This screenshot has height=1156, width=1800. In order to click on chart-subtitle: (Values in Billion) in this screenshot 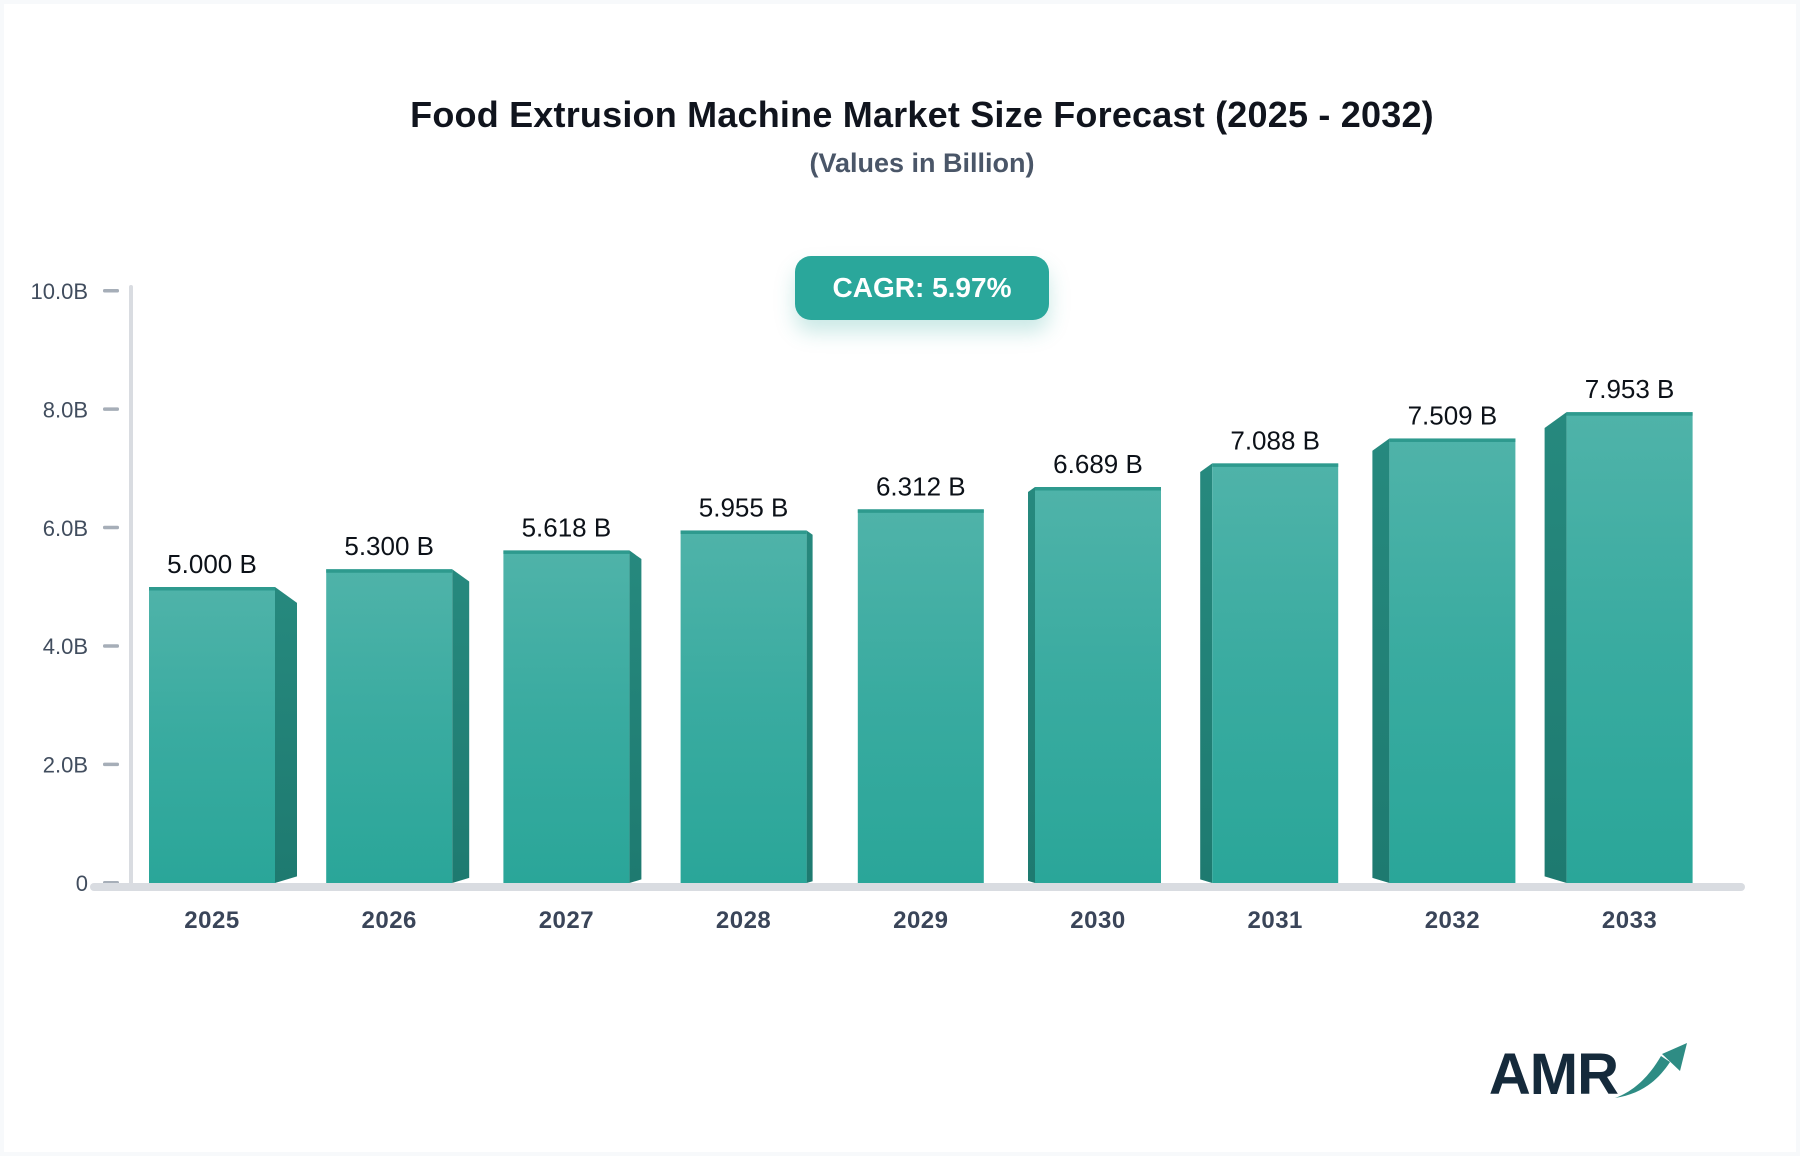, I will do `click(922, 163)`.